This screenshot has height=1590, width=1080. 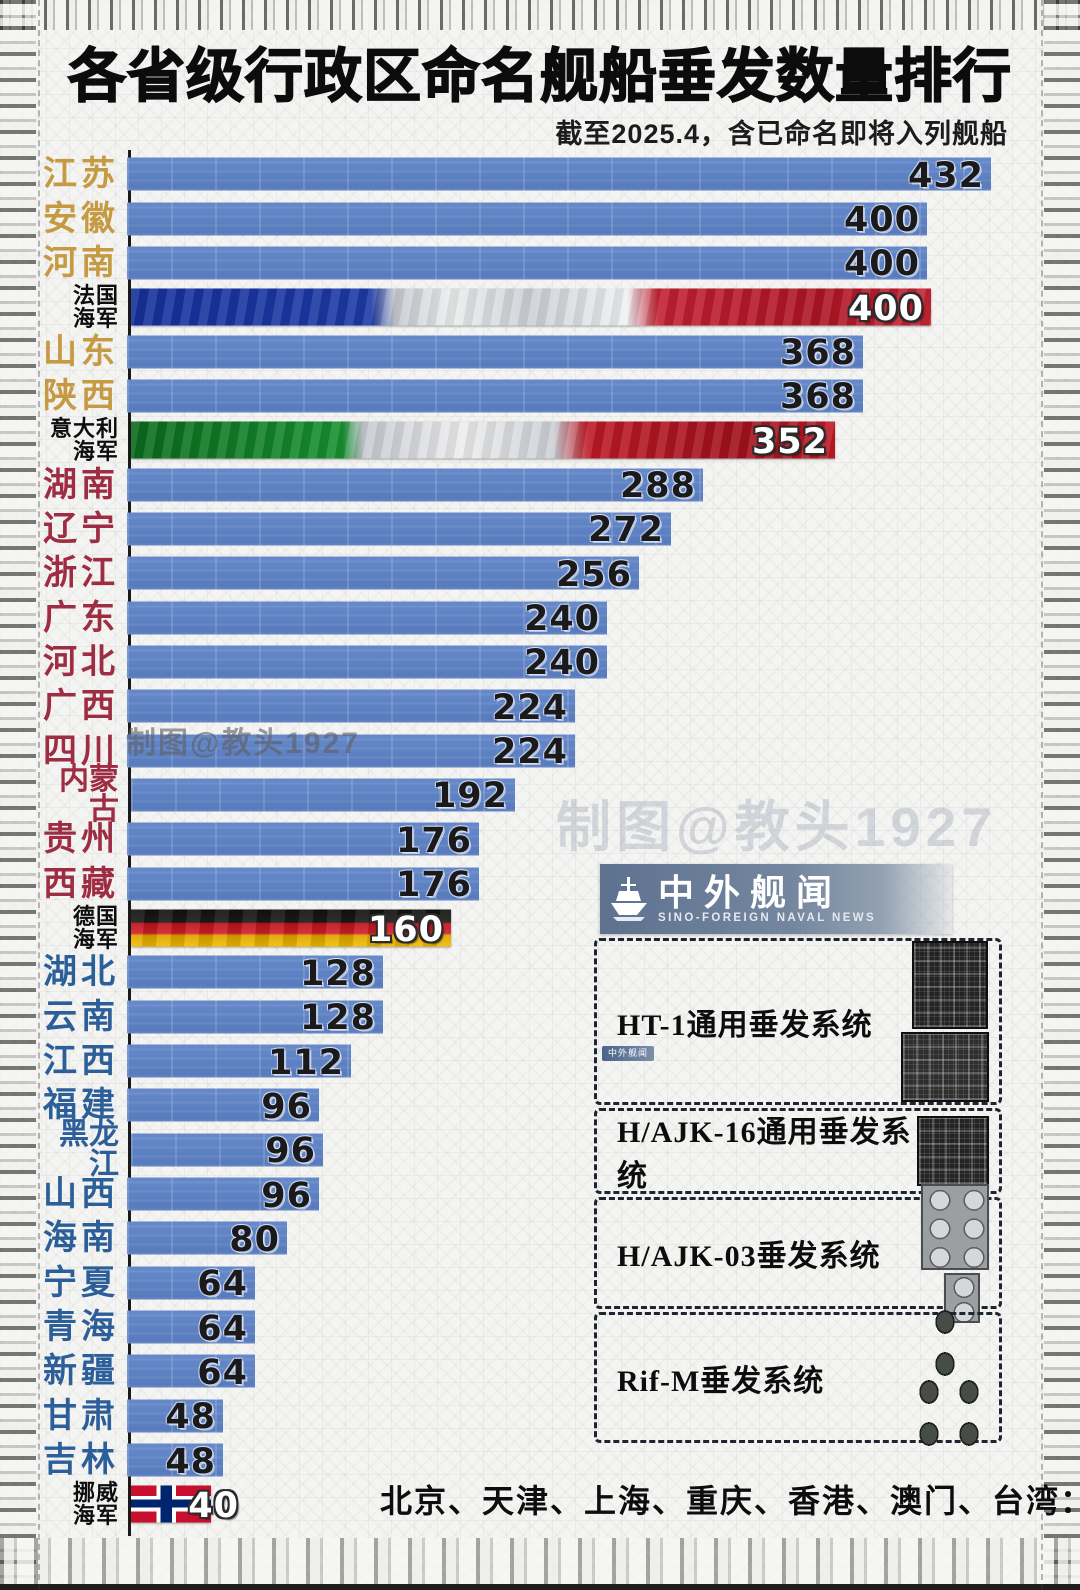 What do you see at coordinates (540, 1587) in the screenshot?
I see `bottom-edge-line` at bounding box center [540, 1587].